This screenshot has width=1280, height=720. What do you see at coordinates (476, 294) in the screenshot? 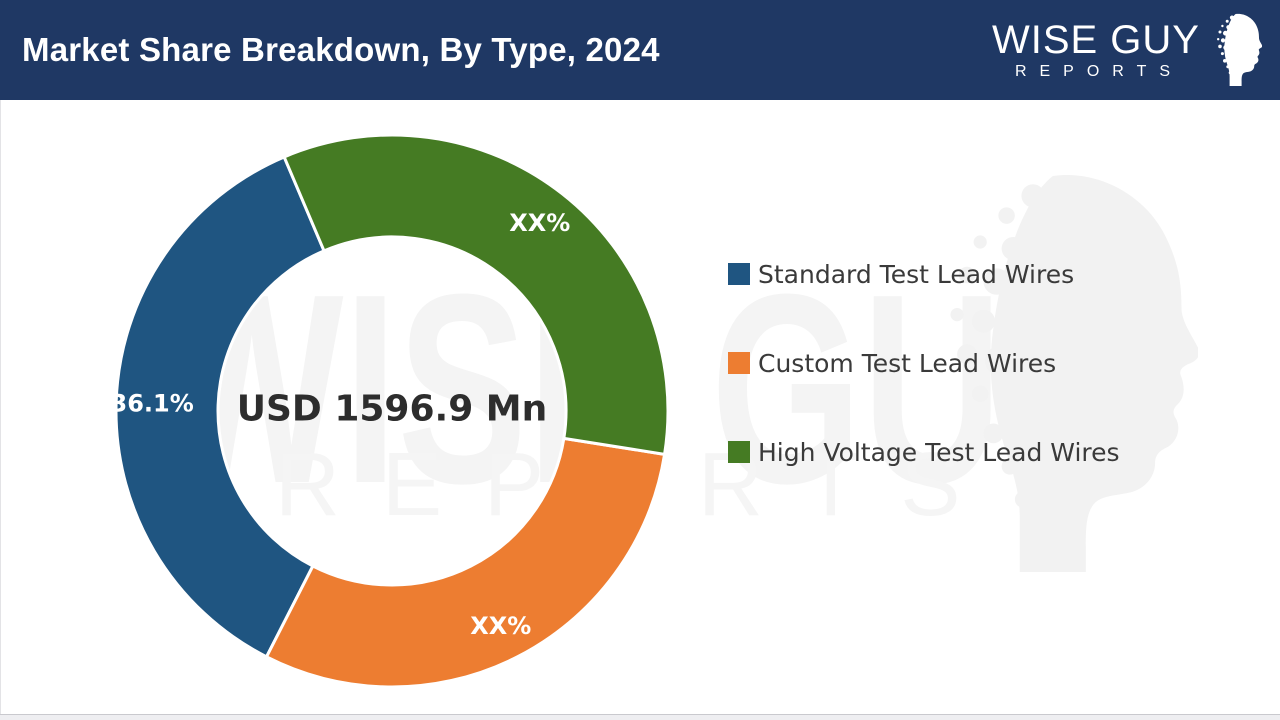
I see `donut-segment-high-voltage-test-lead-wires` at bounding box center [476, 294].